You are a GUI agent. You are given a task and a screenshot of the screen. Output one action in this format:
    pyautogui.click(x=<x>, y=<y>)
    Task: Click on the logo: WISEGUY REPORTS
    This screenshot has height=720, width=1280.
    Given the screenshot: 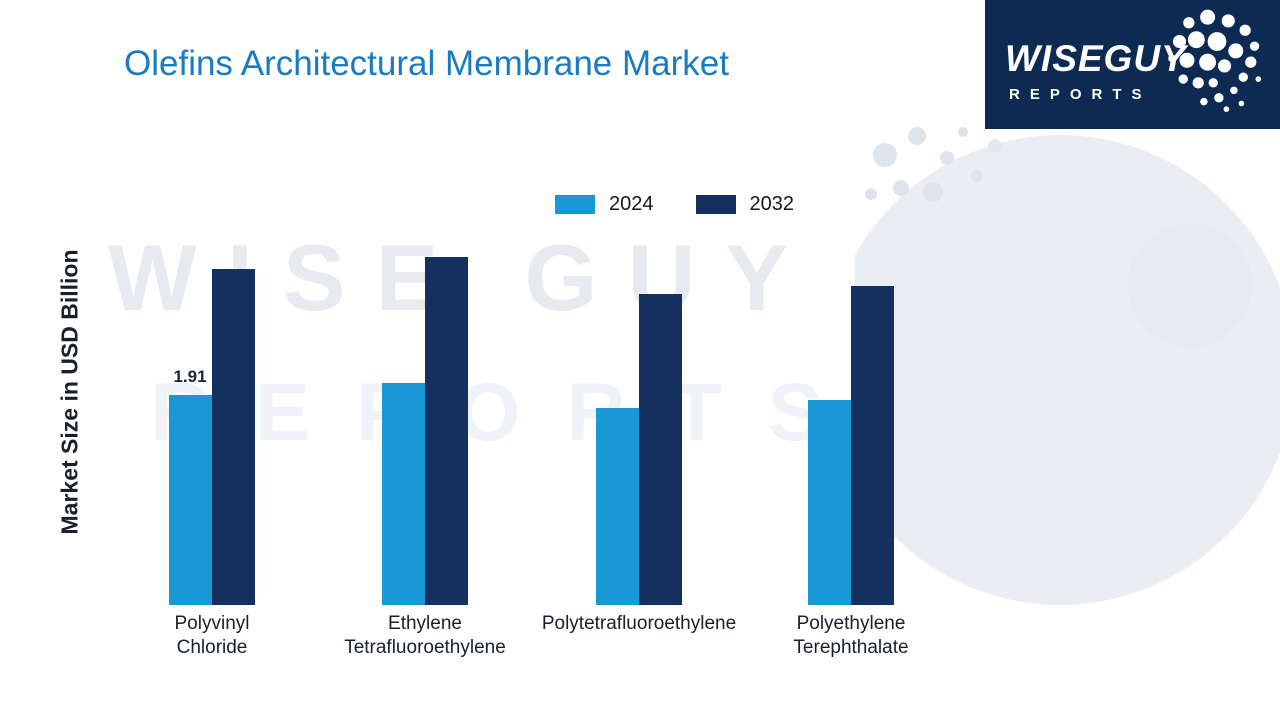 What is the action you would take?
    pyautogui.click(x=1132, y=64)
    